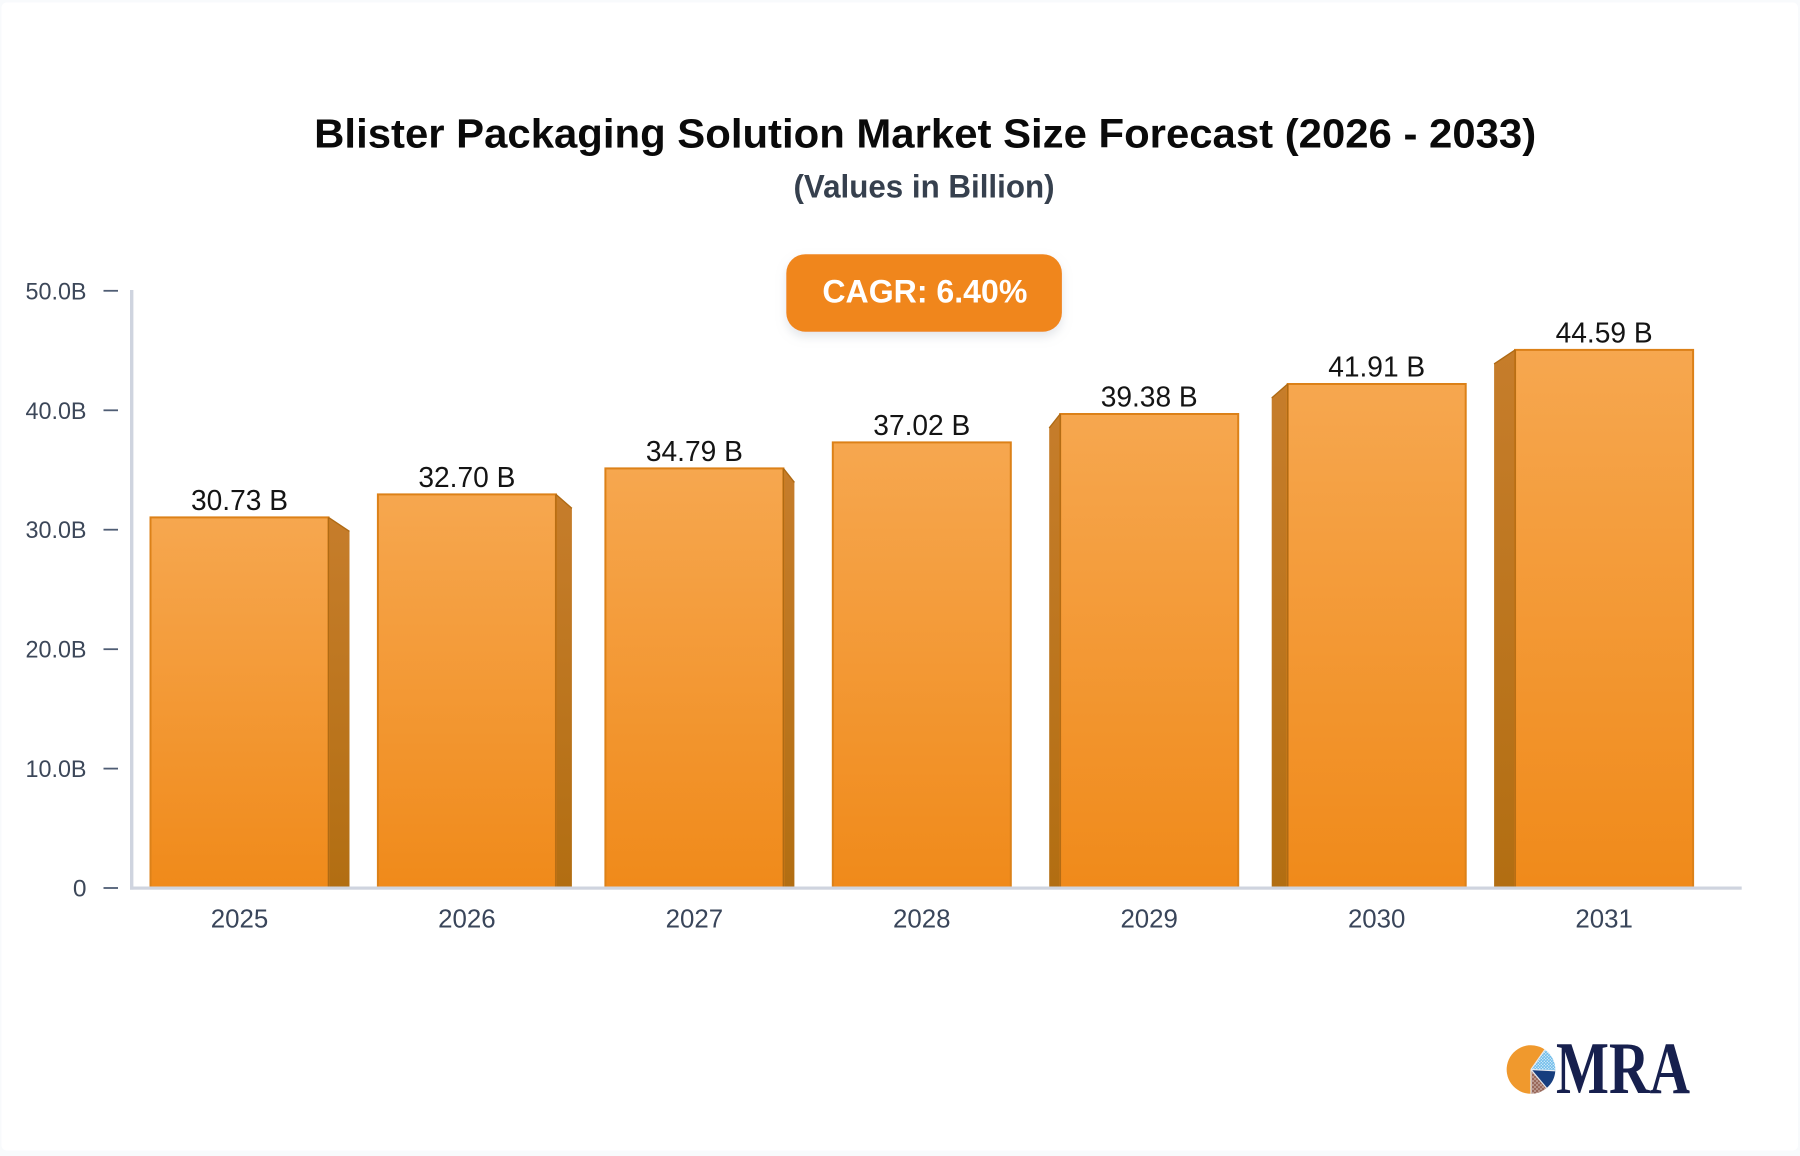 Image resolution: width=1800 pixels, height=1156 pixels. Describe the element at coordinates (1149, 919) in the screenshot. I see `svg-text: 2029` at that location.